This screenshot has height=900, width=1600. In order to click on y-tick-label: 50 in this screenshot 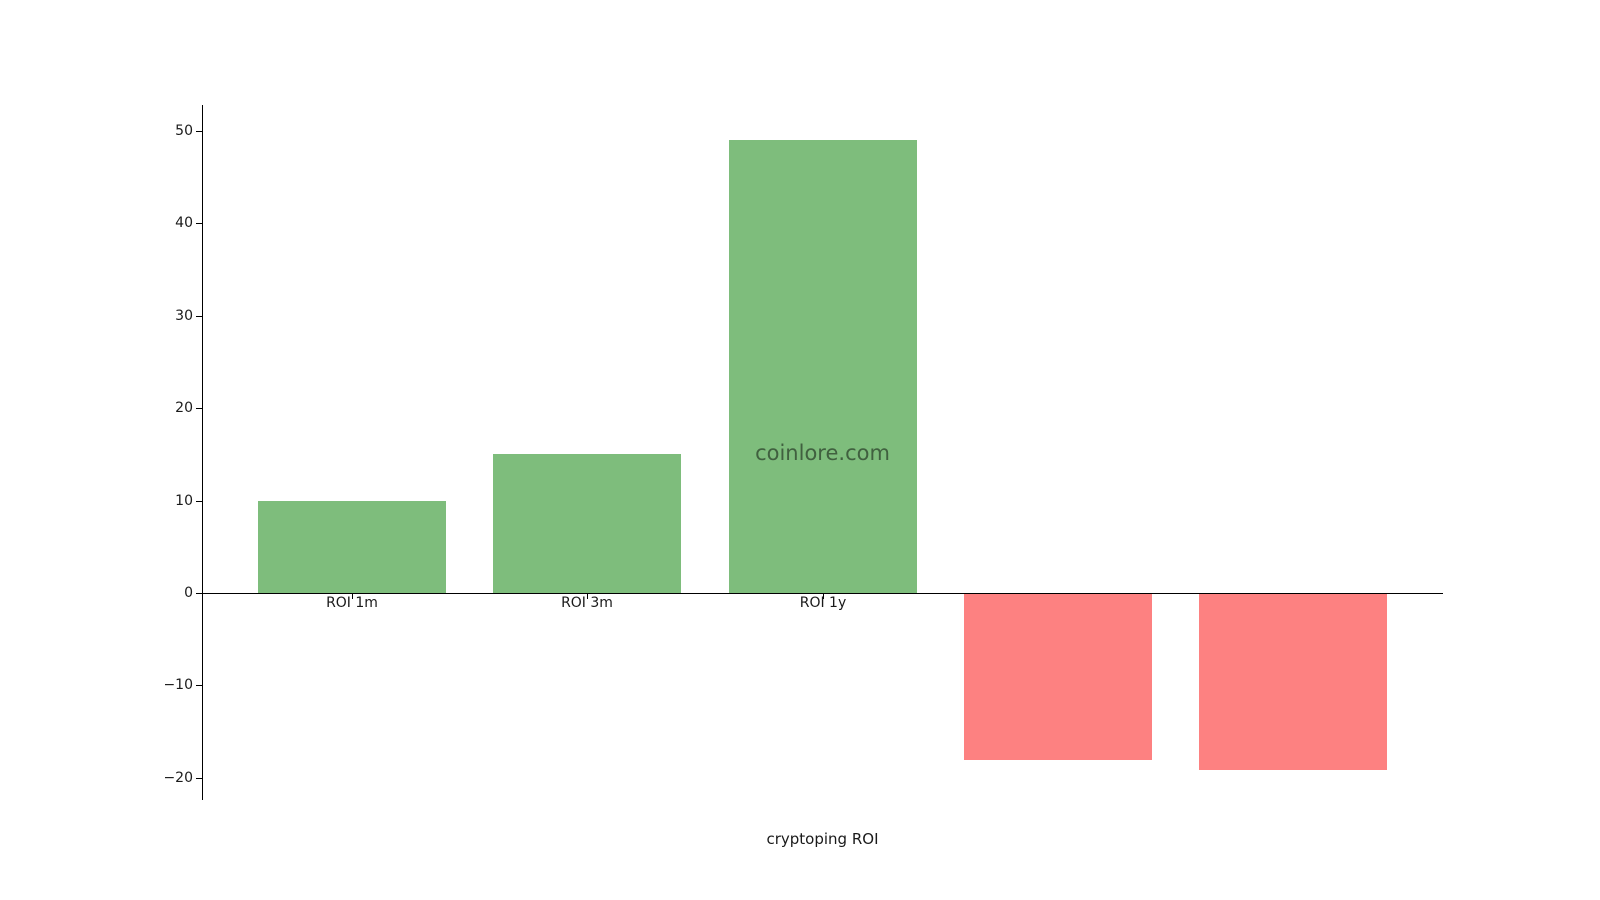, I will do `click(184, 131)`.